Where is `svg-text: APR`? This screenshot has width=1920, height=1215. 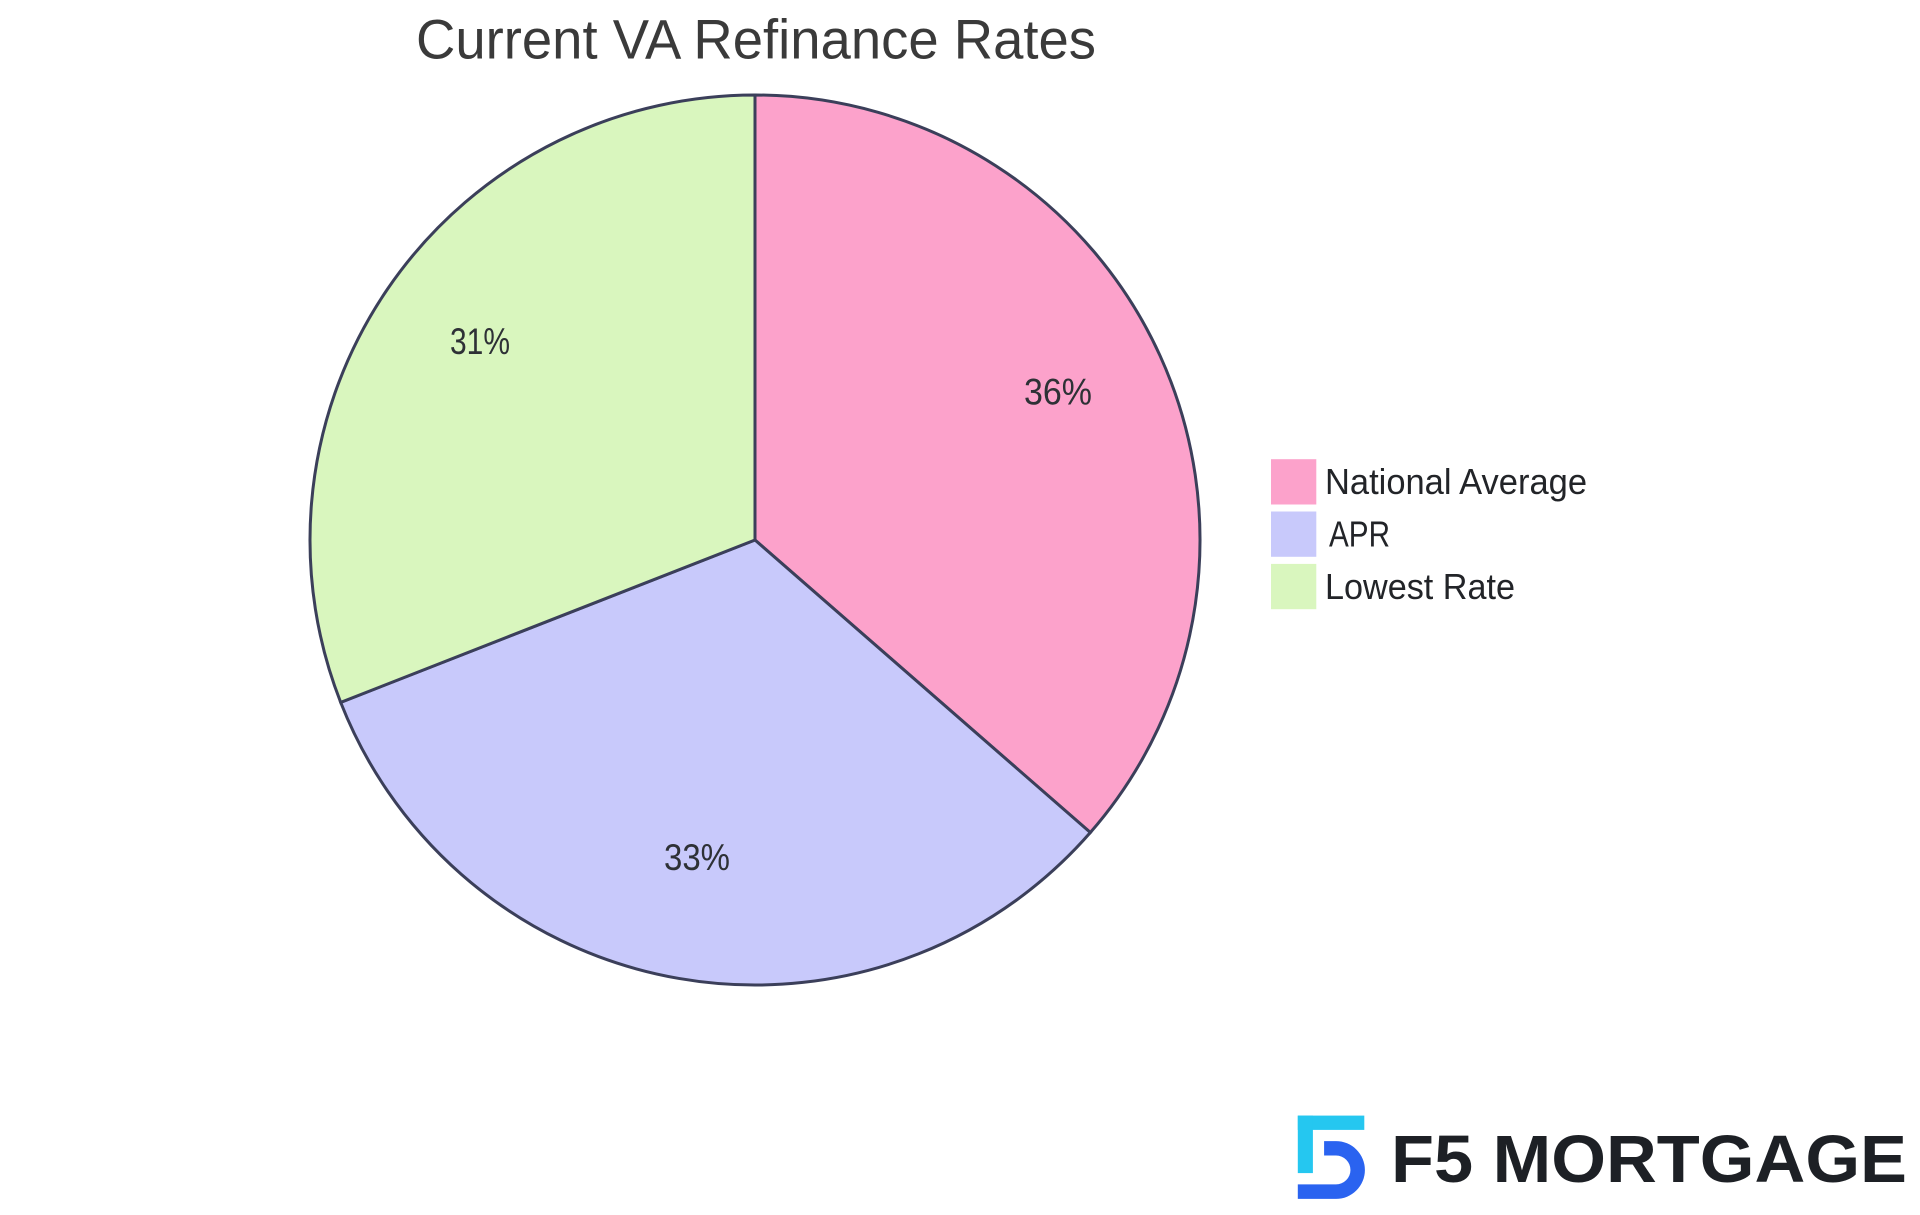
svg-text: APR is located at coordinates (1359, 533).